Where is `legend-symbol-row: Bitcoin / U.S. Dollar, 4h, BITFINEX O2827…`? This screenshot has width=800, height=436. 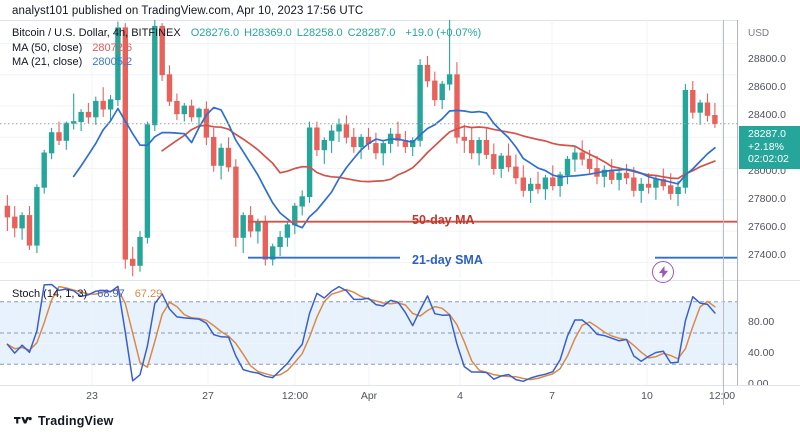
legend-symbol-row: Bitcoin / U.S. Dollar, 4h, BITFINEX O2827… is located at coordinates (246, 33).